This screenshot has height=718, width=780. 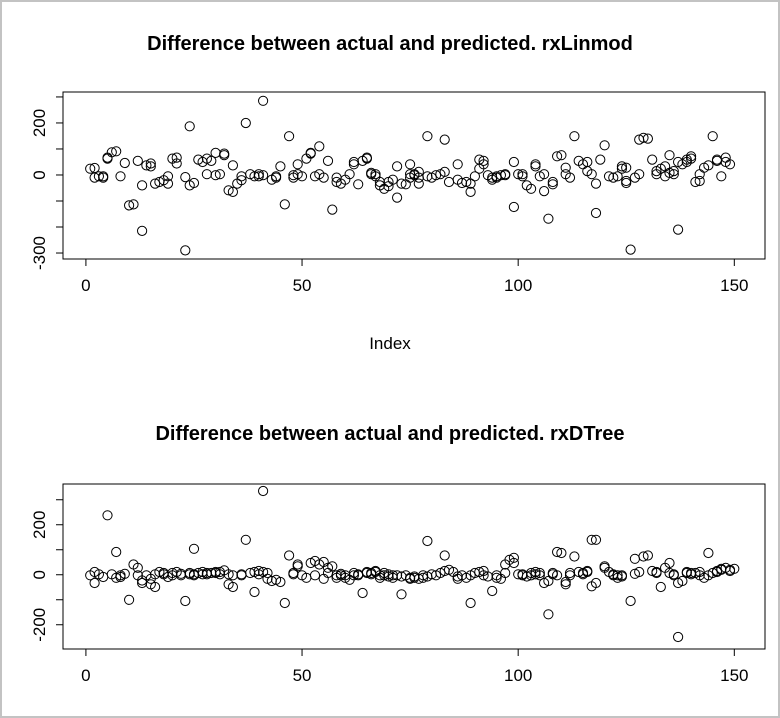 I want to click on y-tick-label: -200, so click(x=39, y=625).